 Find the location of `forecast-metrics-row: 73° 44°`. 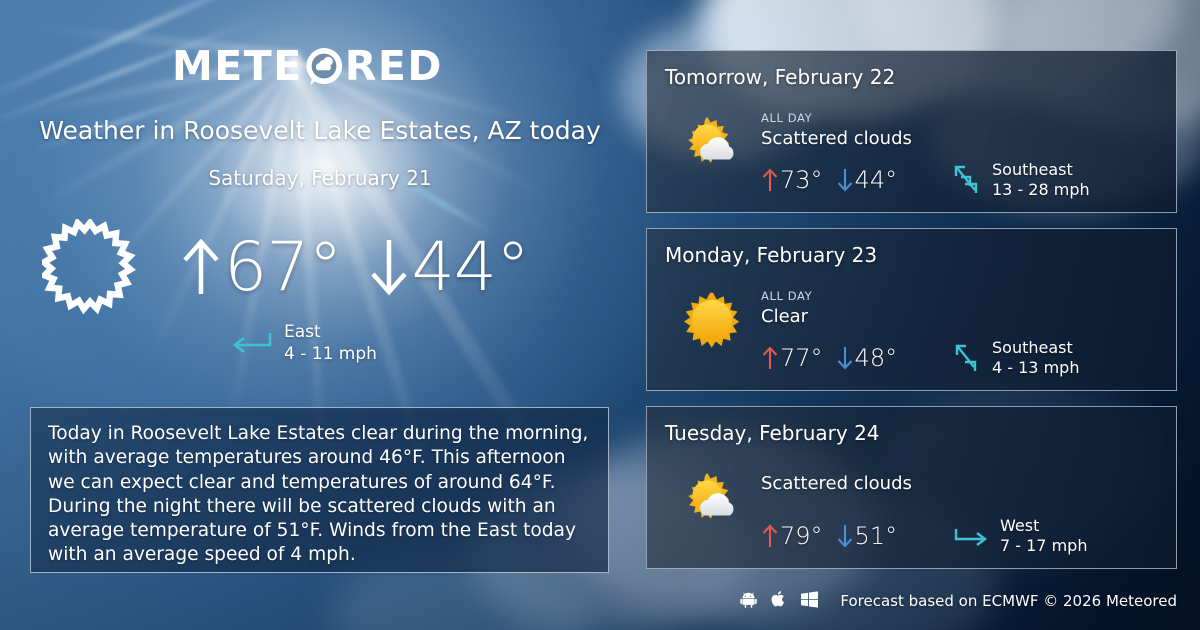

forecast-metrics-row: 73° 44° is located at coordinates (963, 180).